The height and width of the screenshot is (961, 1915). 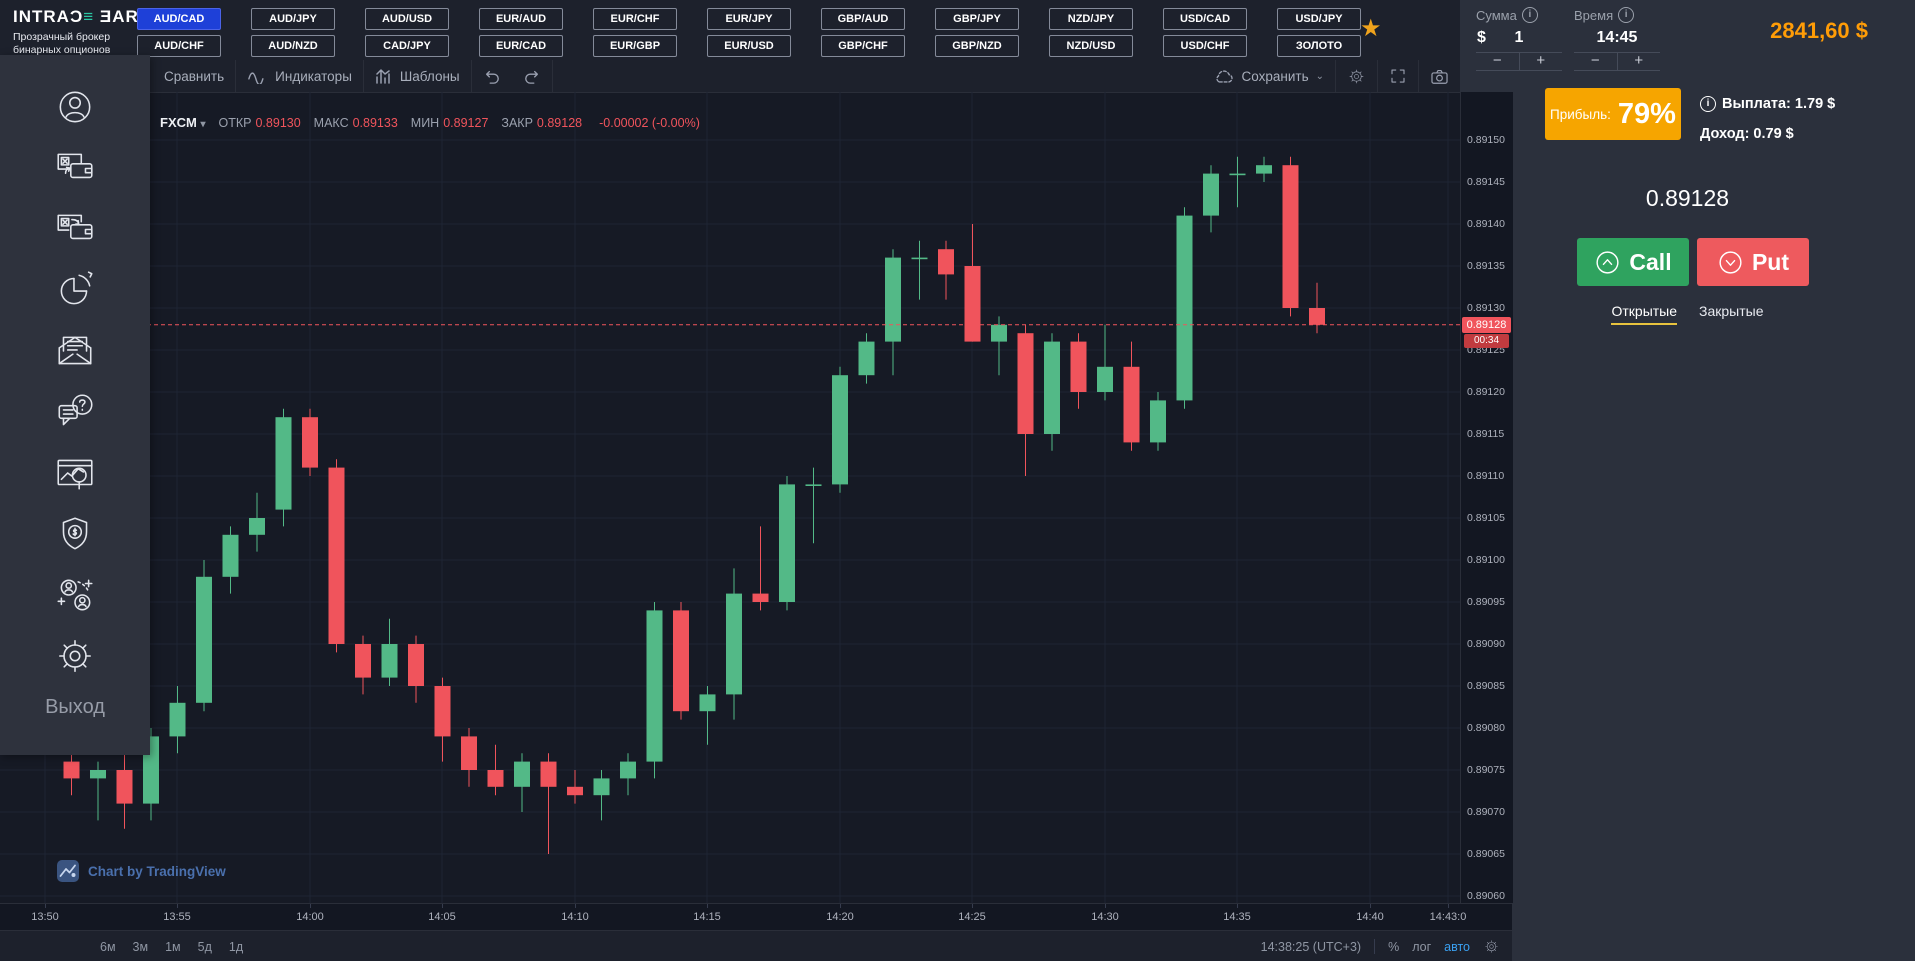 What do you see at coordinates (204, 946) in the screenshot?
I see `interval-button-5д: 5д` at bounding box center [204, 946].